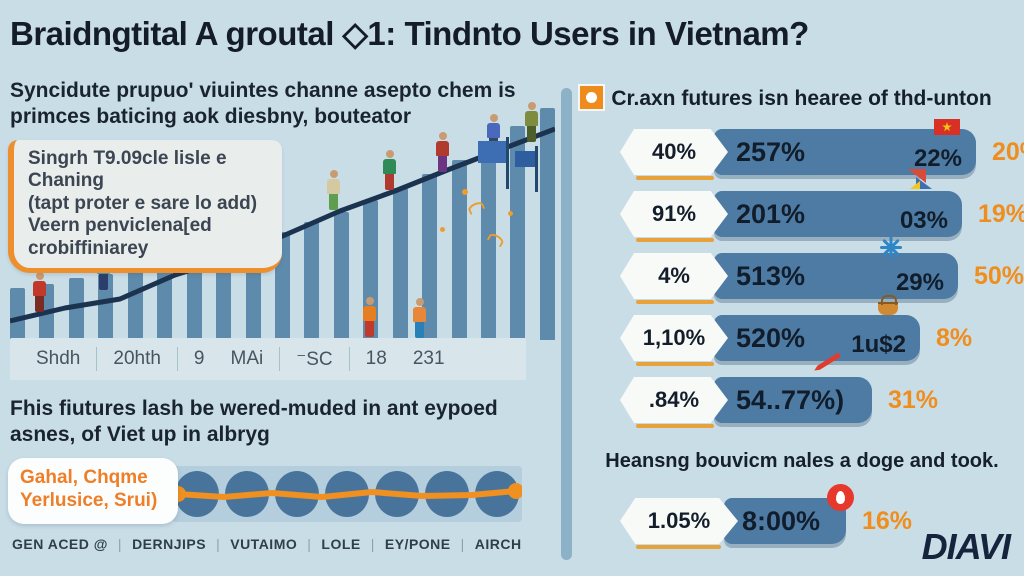  Describe the element at coordinates (888, 305) in the screenshot. I see `basket-icon` at that location.